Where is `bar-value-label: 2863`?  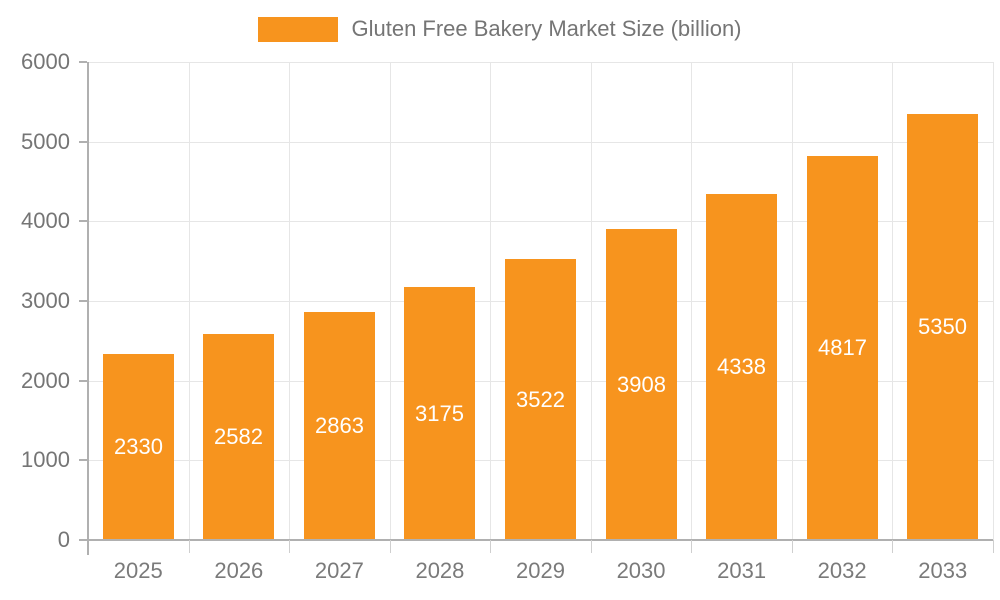 bar-value-label: 2863 is located at coordinates (339, 425).